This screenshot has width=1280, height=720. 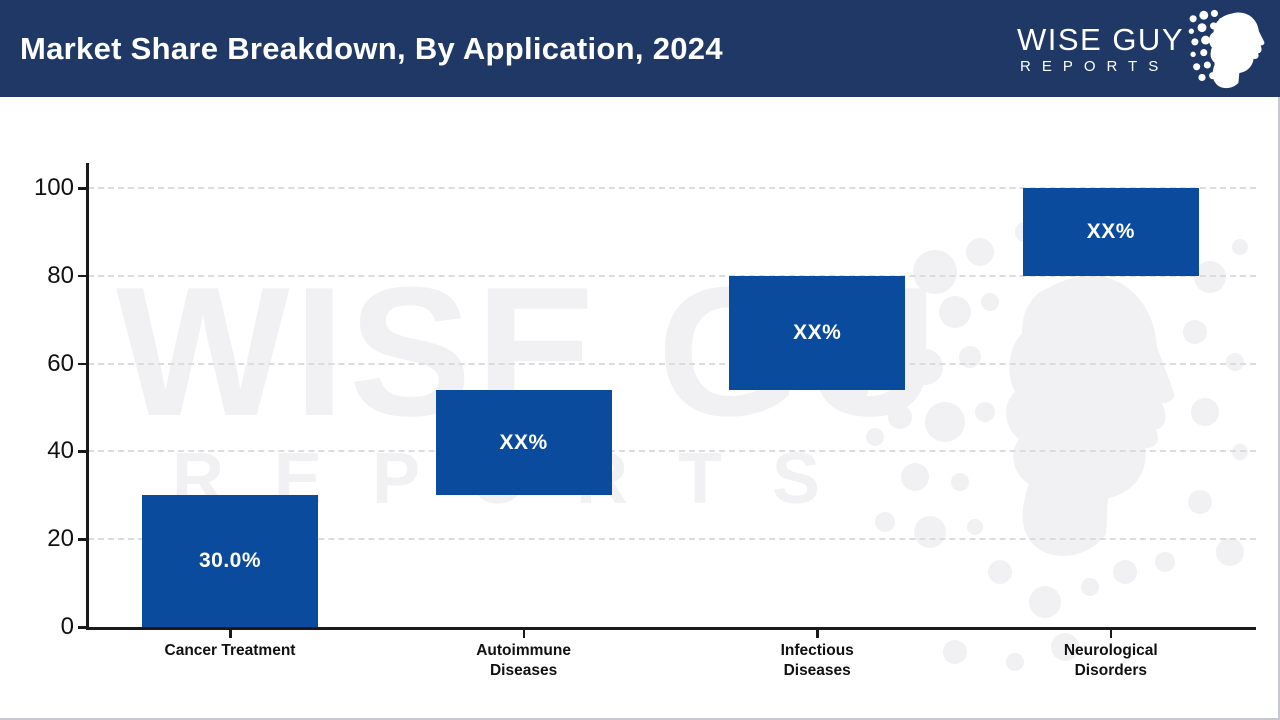 I want to click on y-axis-tick-label: 0, so click(x=67, y=626).